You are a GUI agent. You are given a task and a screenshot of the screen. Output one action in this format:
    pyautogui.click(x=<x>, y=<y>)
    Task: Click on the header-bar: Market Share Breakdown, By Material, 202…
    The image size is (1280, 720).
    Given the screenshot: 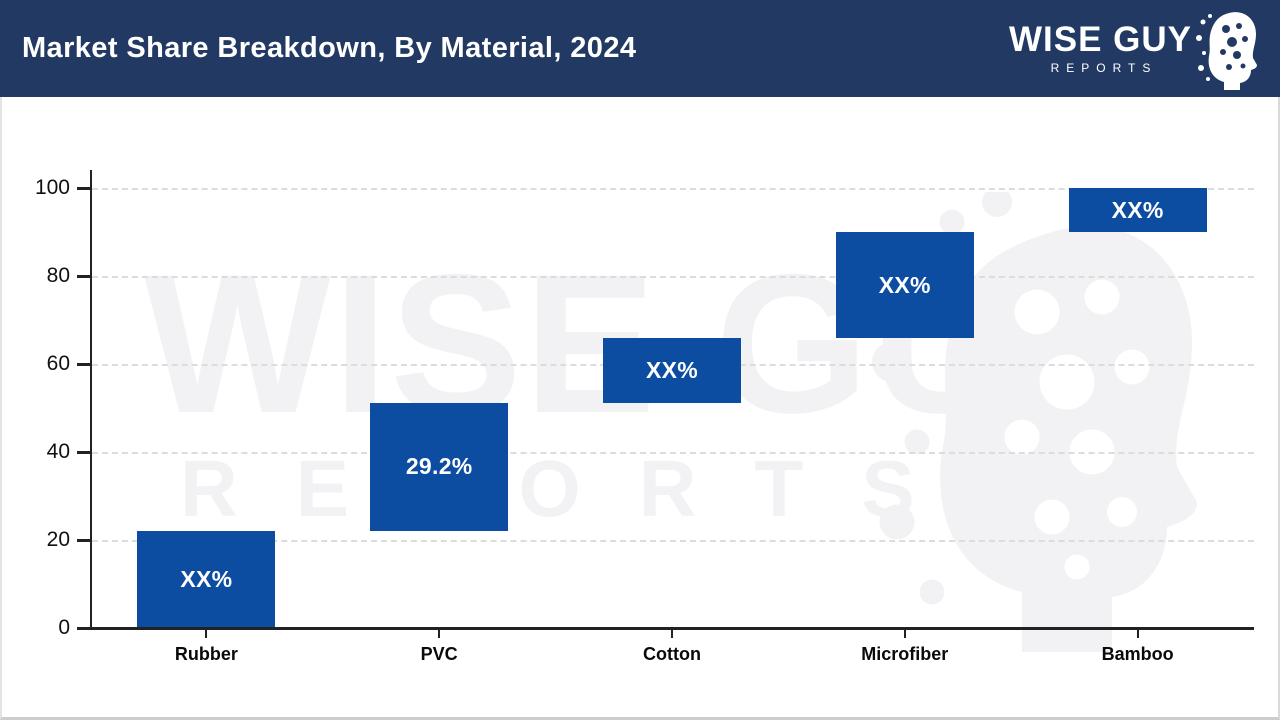 What is the action you would take?
    pyautogui.click(x=640, y=48)
    